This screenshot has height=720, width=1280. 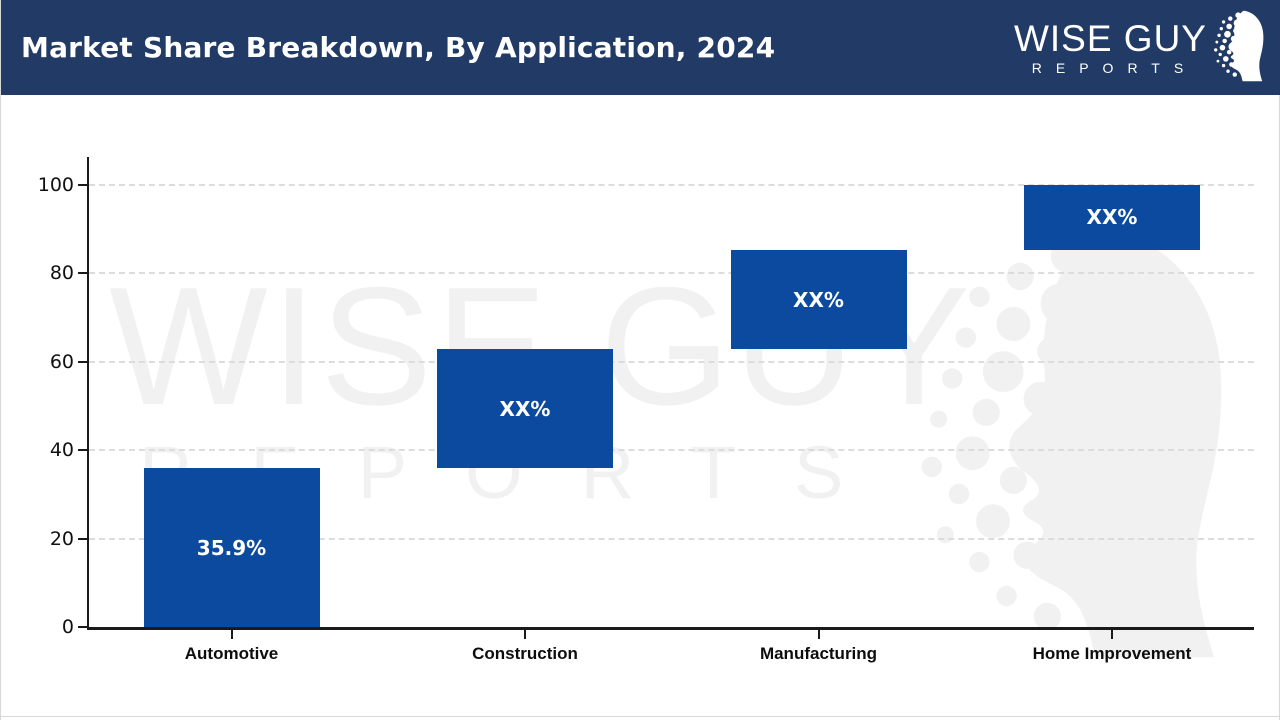 I want to click on y-tick-label: 20, so click(x=61, y=538).